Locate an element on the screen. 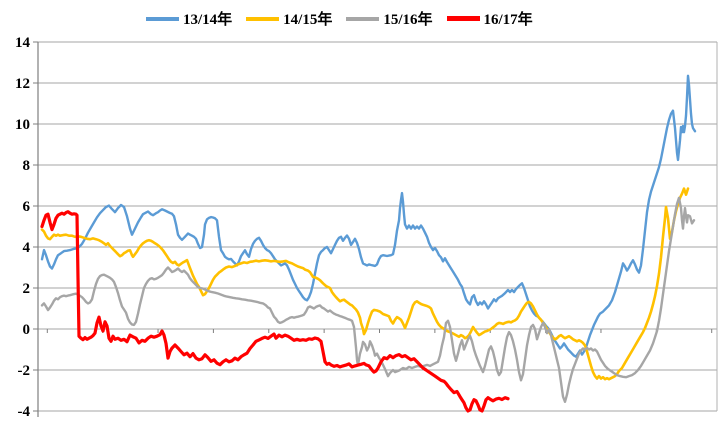  y-axis-label-0: 0 is located at coordinates (27, 330).